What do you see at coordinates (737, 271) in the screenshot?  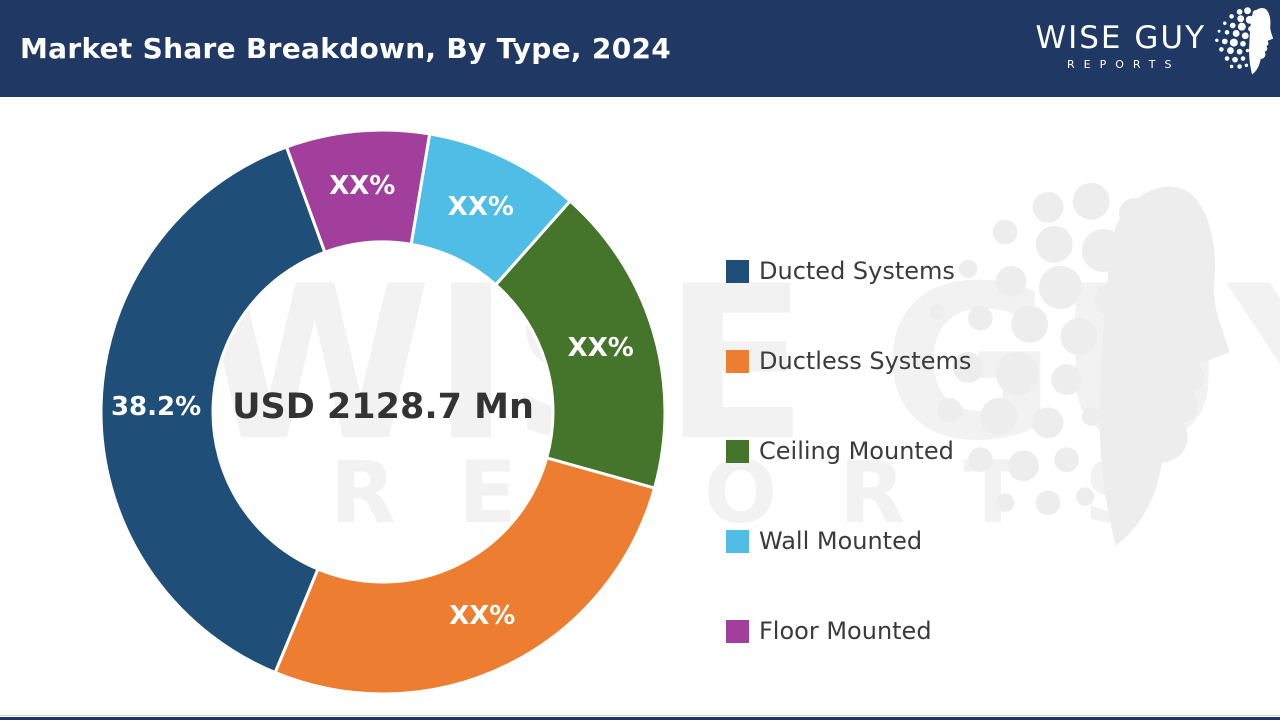 I see `legend-swatch-ducted-systems` at bounding box center [737, 271].